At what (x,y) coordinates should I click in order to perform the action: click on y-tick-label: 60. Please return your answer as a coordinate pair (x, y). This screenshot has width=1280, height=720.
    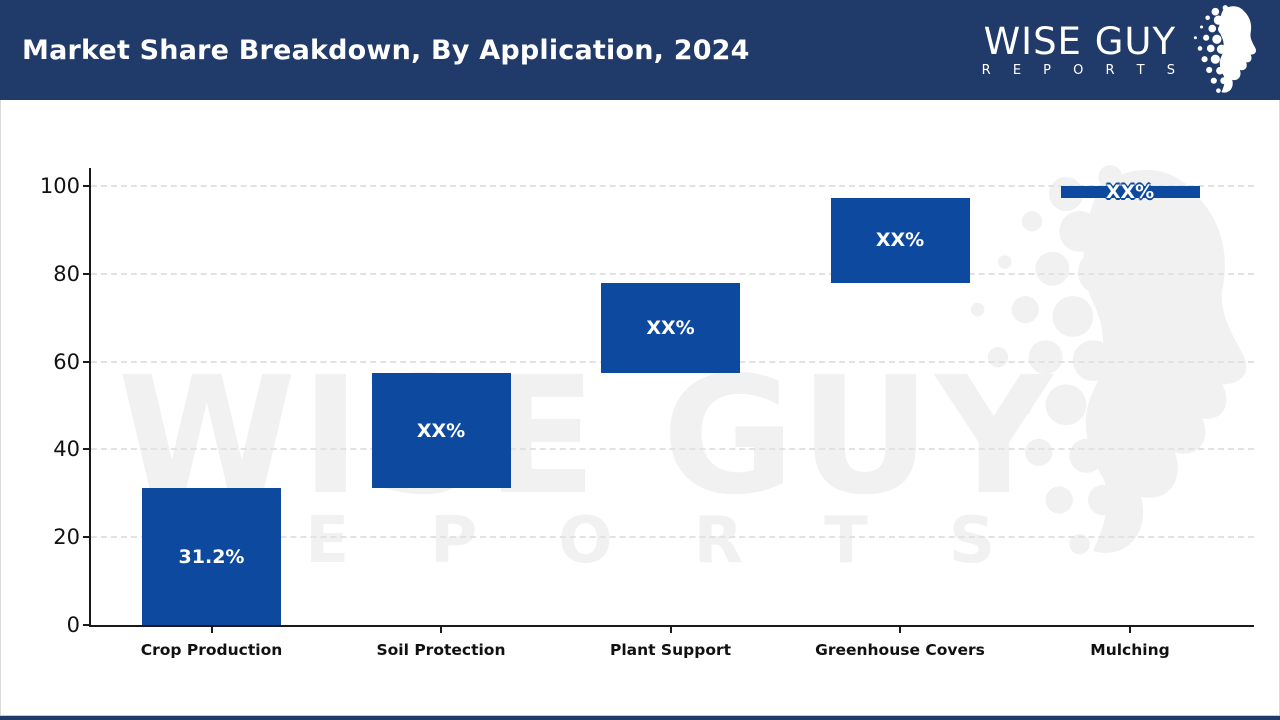
    Looking at the image, I should click on (66, 361).